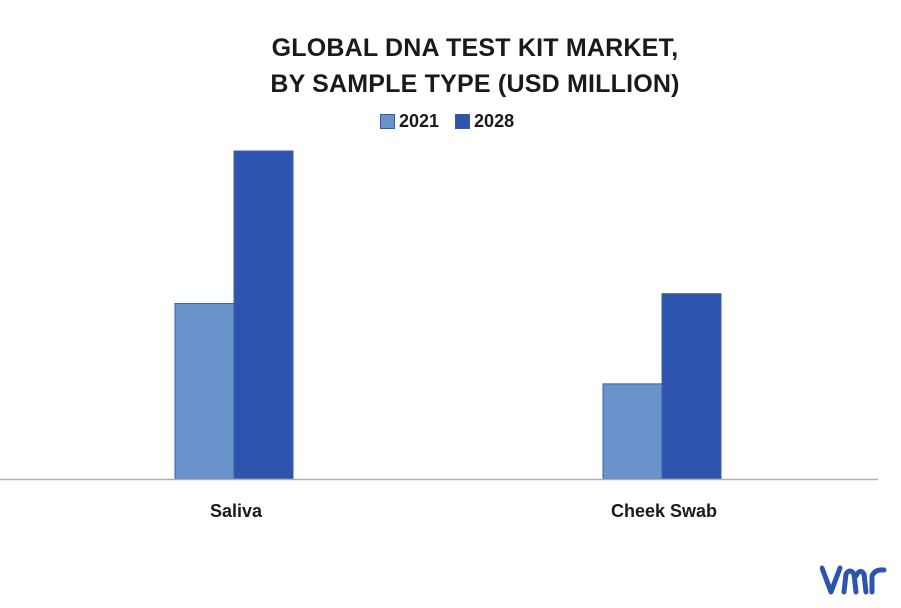 This screenshot has height=608, width=901. What do you see at coordinates (475, 84) in the screenshot?
I see `chart-title-line-2: BY SAMPLE TYPE (USD MILLION)` at bounding box center [475, 84].